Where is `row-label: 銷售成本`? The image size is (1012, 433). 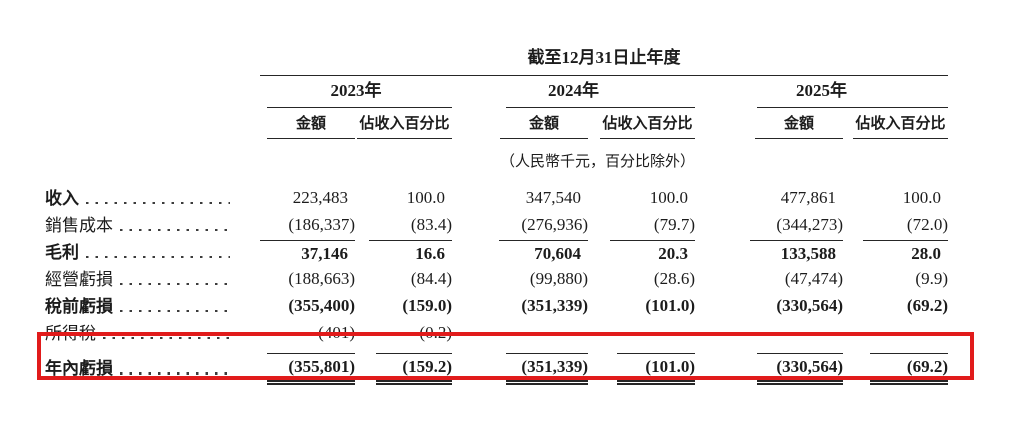 row-label: 銷售成本 is located at coordinates (79, 225).